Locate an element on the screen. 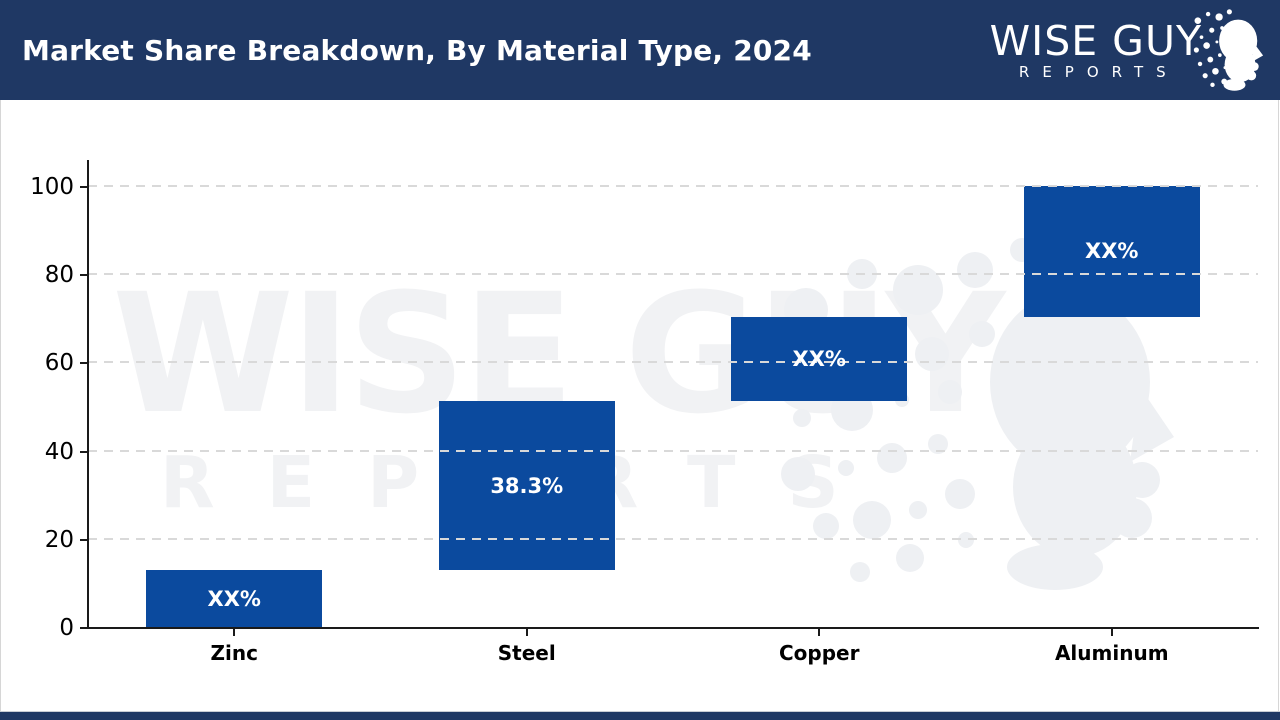 This screenshot has width=1280, height=720. logo-text: WISE GUY REPORTS is located at coordinates (1095, 48).